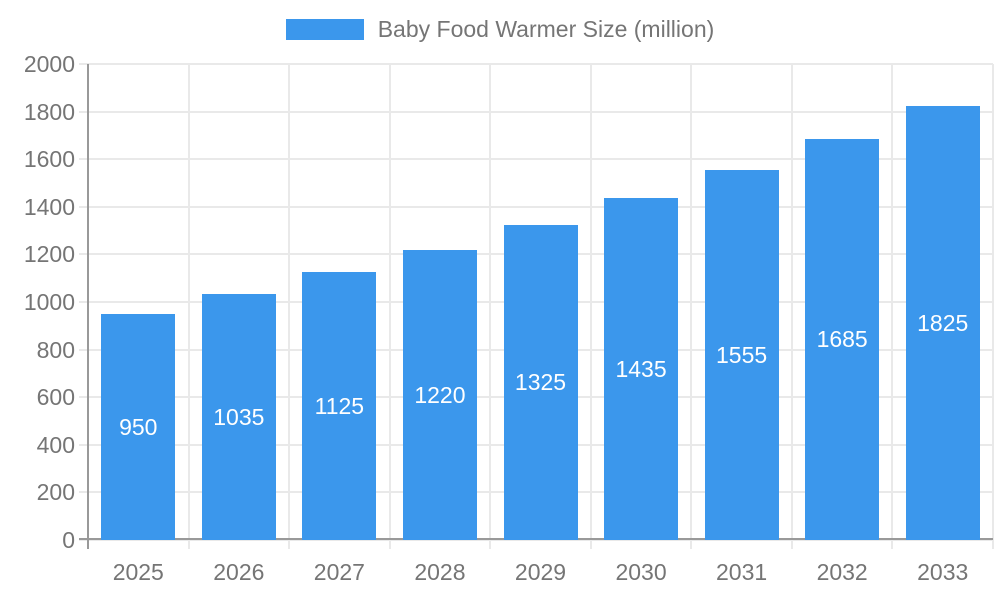  I want to click on bar-value-label: 1125, so click(339, 406).